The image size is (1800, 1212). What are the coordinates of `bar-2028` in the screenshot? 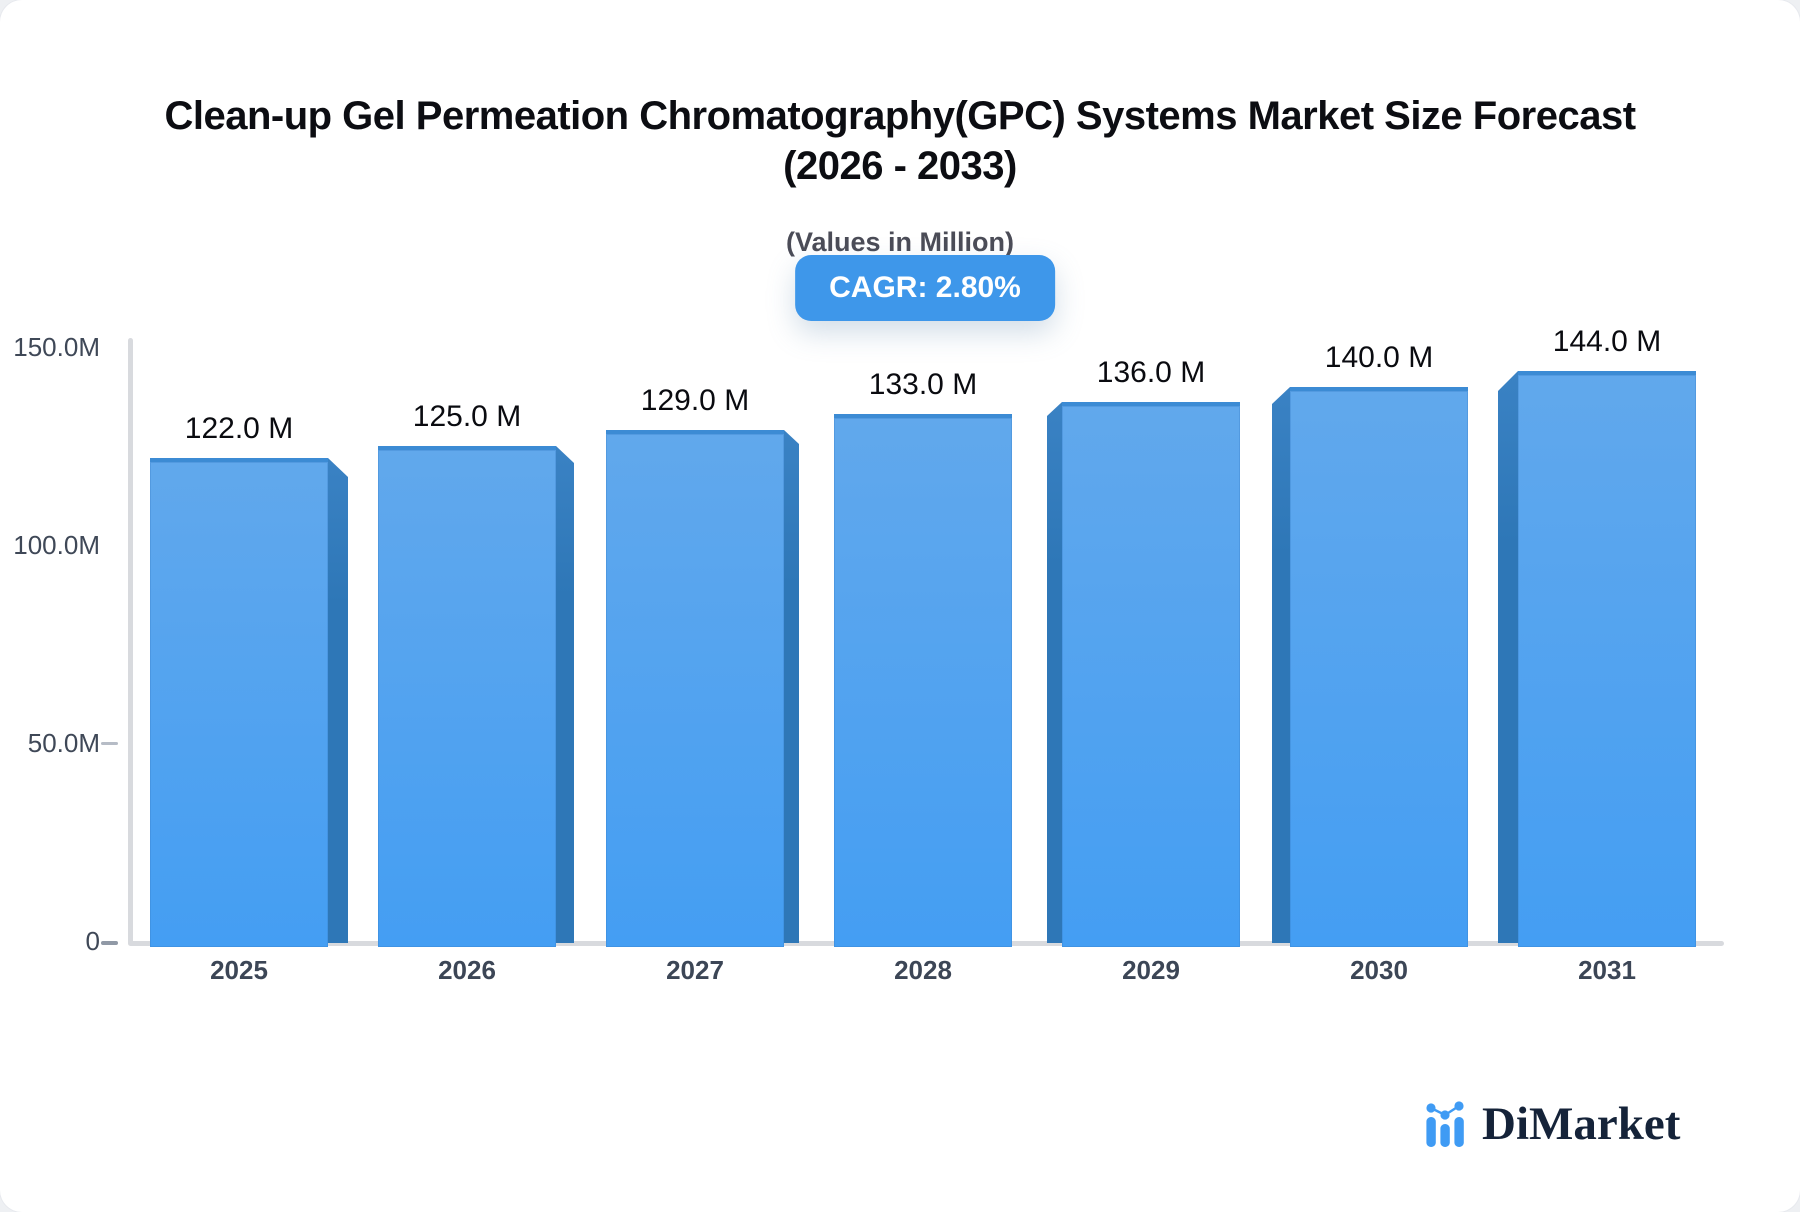 It's located at (923, 680).